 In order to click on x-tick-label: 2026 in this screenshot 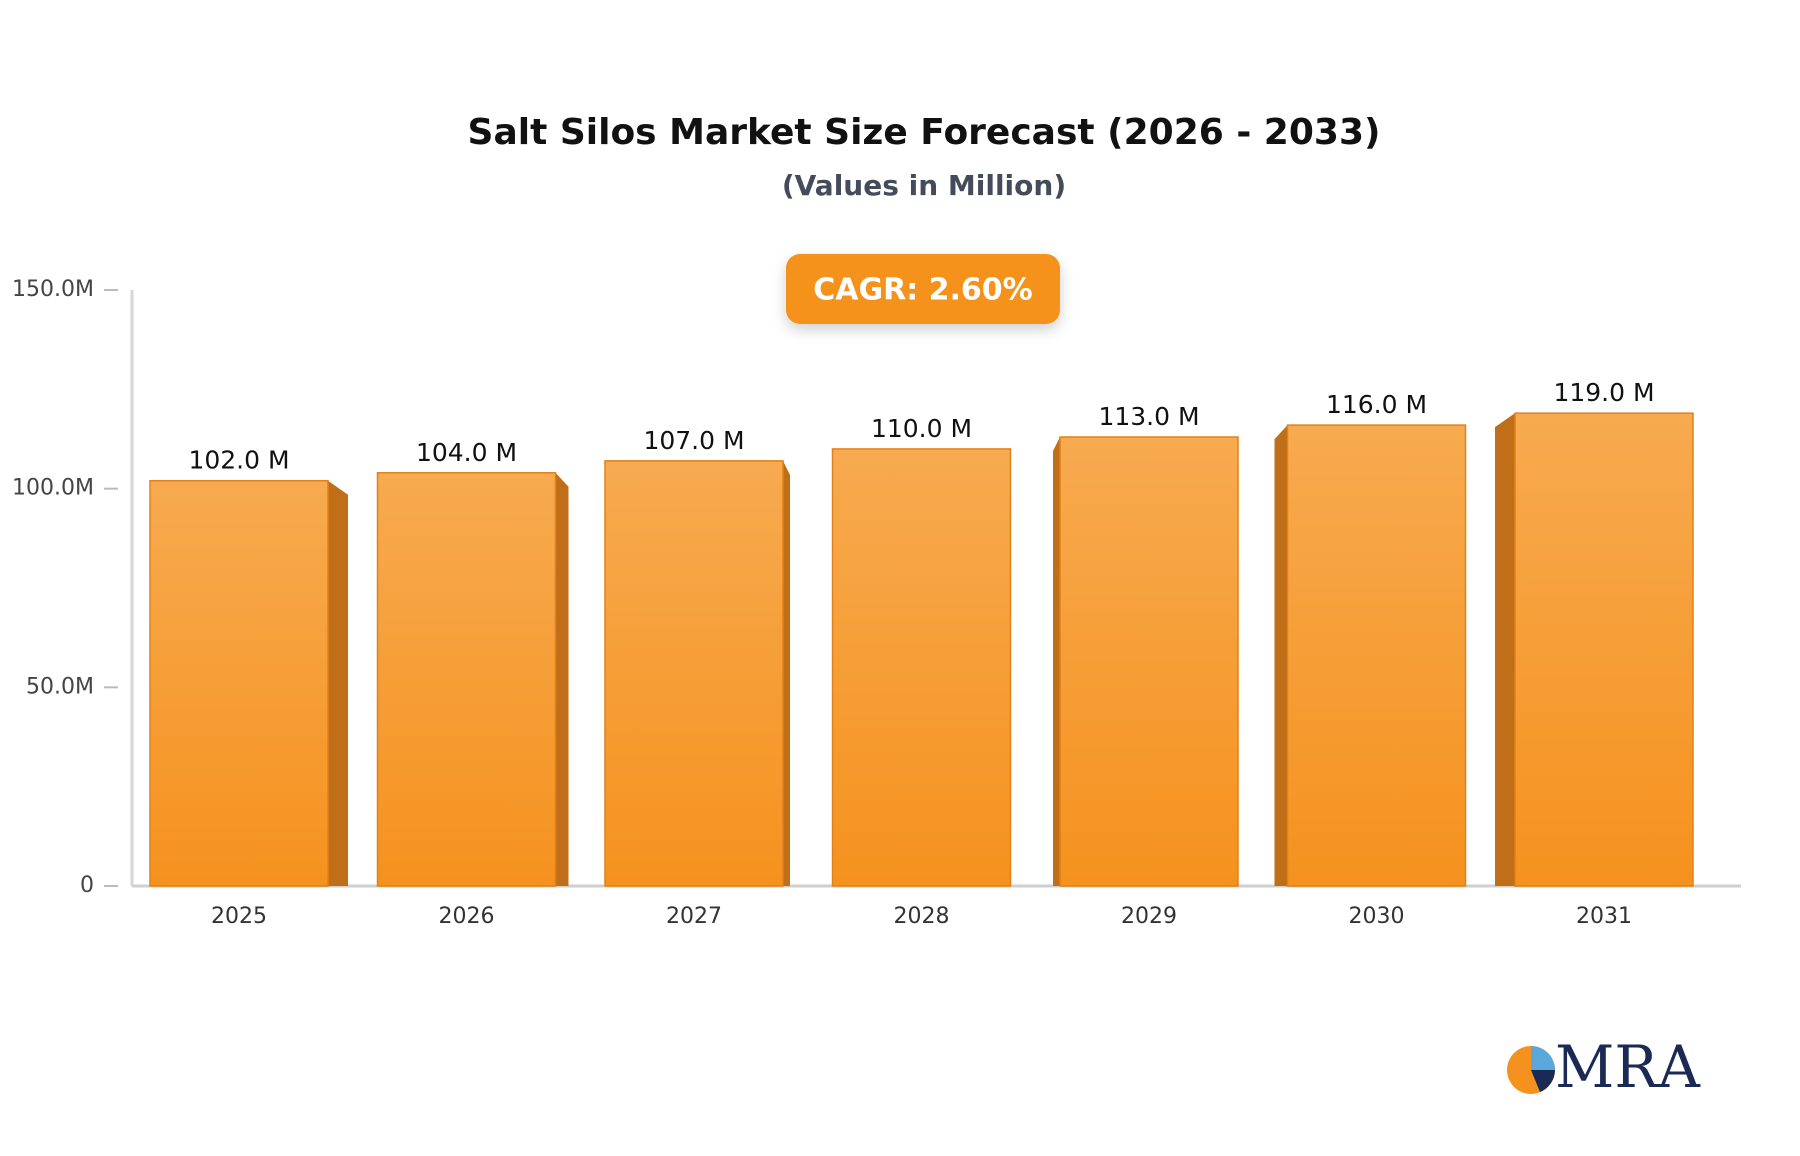, I will do `click(467, 916)`.